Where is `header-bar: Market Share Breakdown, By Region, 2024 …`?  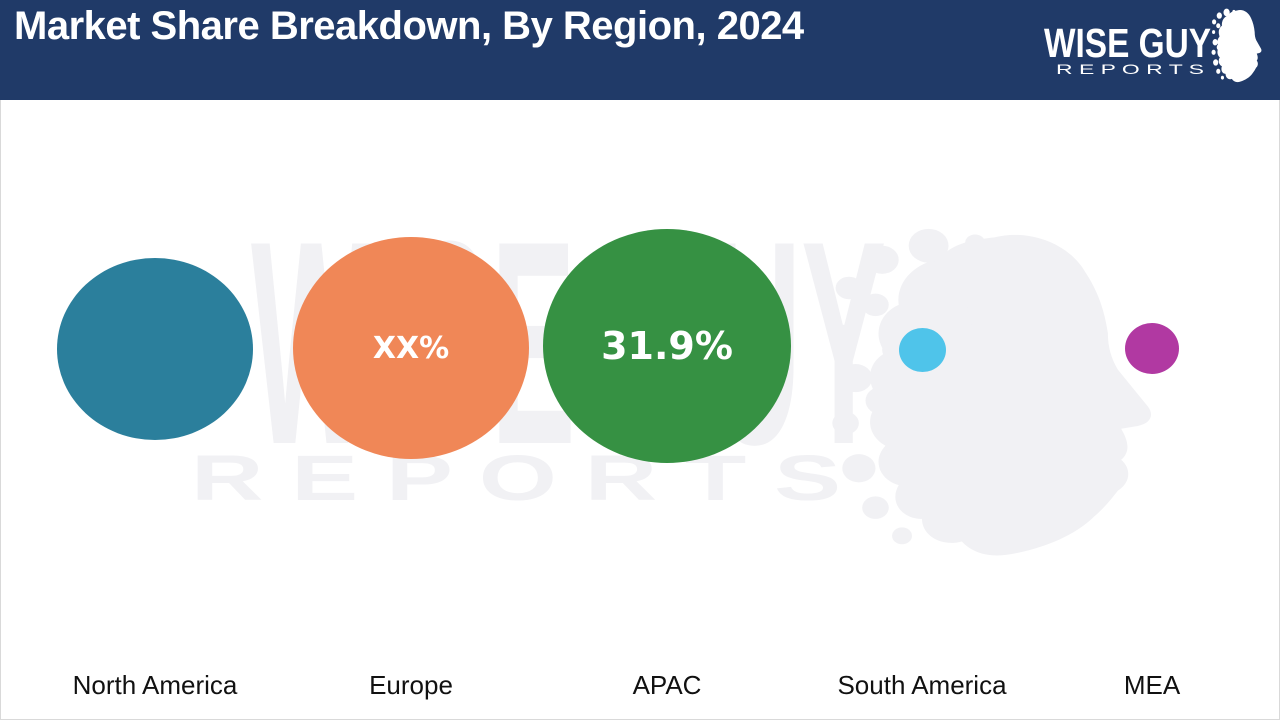
header-bar: Market Share Breakdown, By Region, 2024 … is located at coordinates (640, 50).